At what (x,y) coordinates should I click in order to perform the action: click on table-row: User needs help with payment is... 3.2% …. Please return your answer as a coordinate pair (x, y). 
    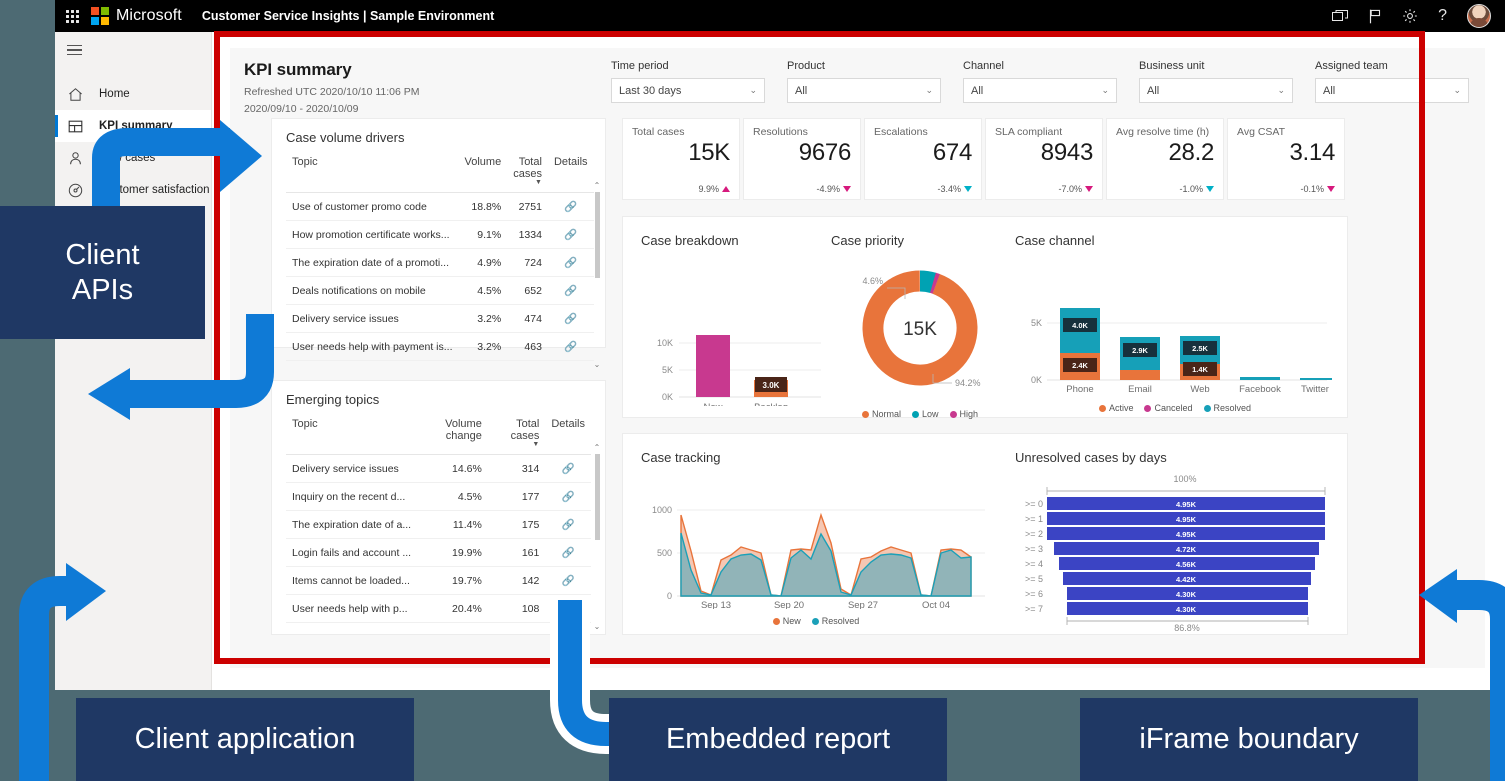
    Looking at the image, I should click on (440, 346).